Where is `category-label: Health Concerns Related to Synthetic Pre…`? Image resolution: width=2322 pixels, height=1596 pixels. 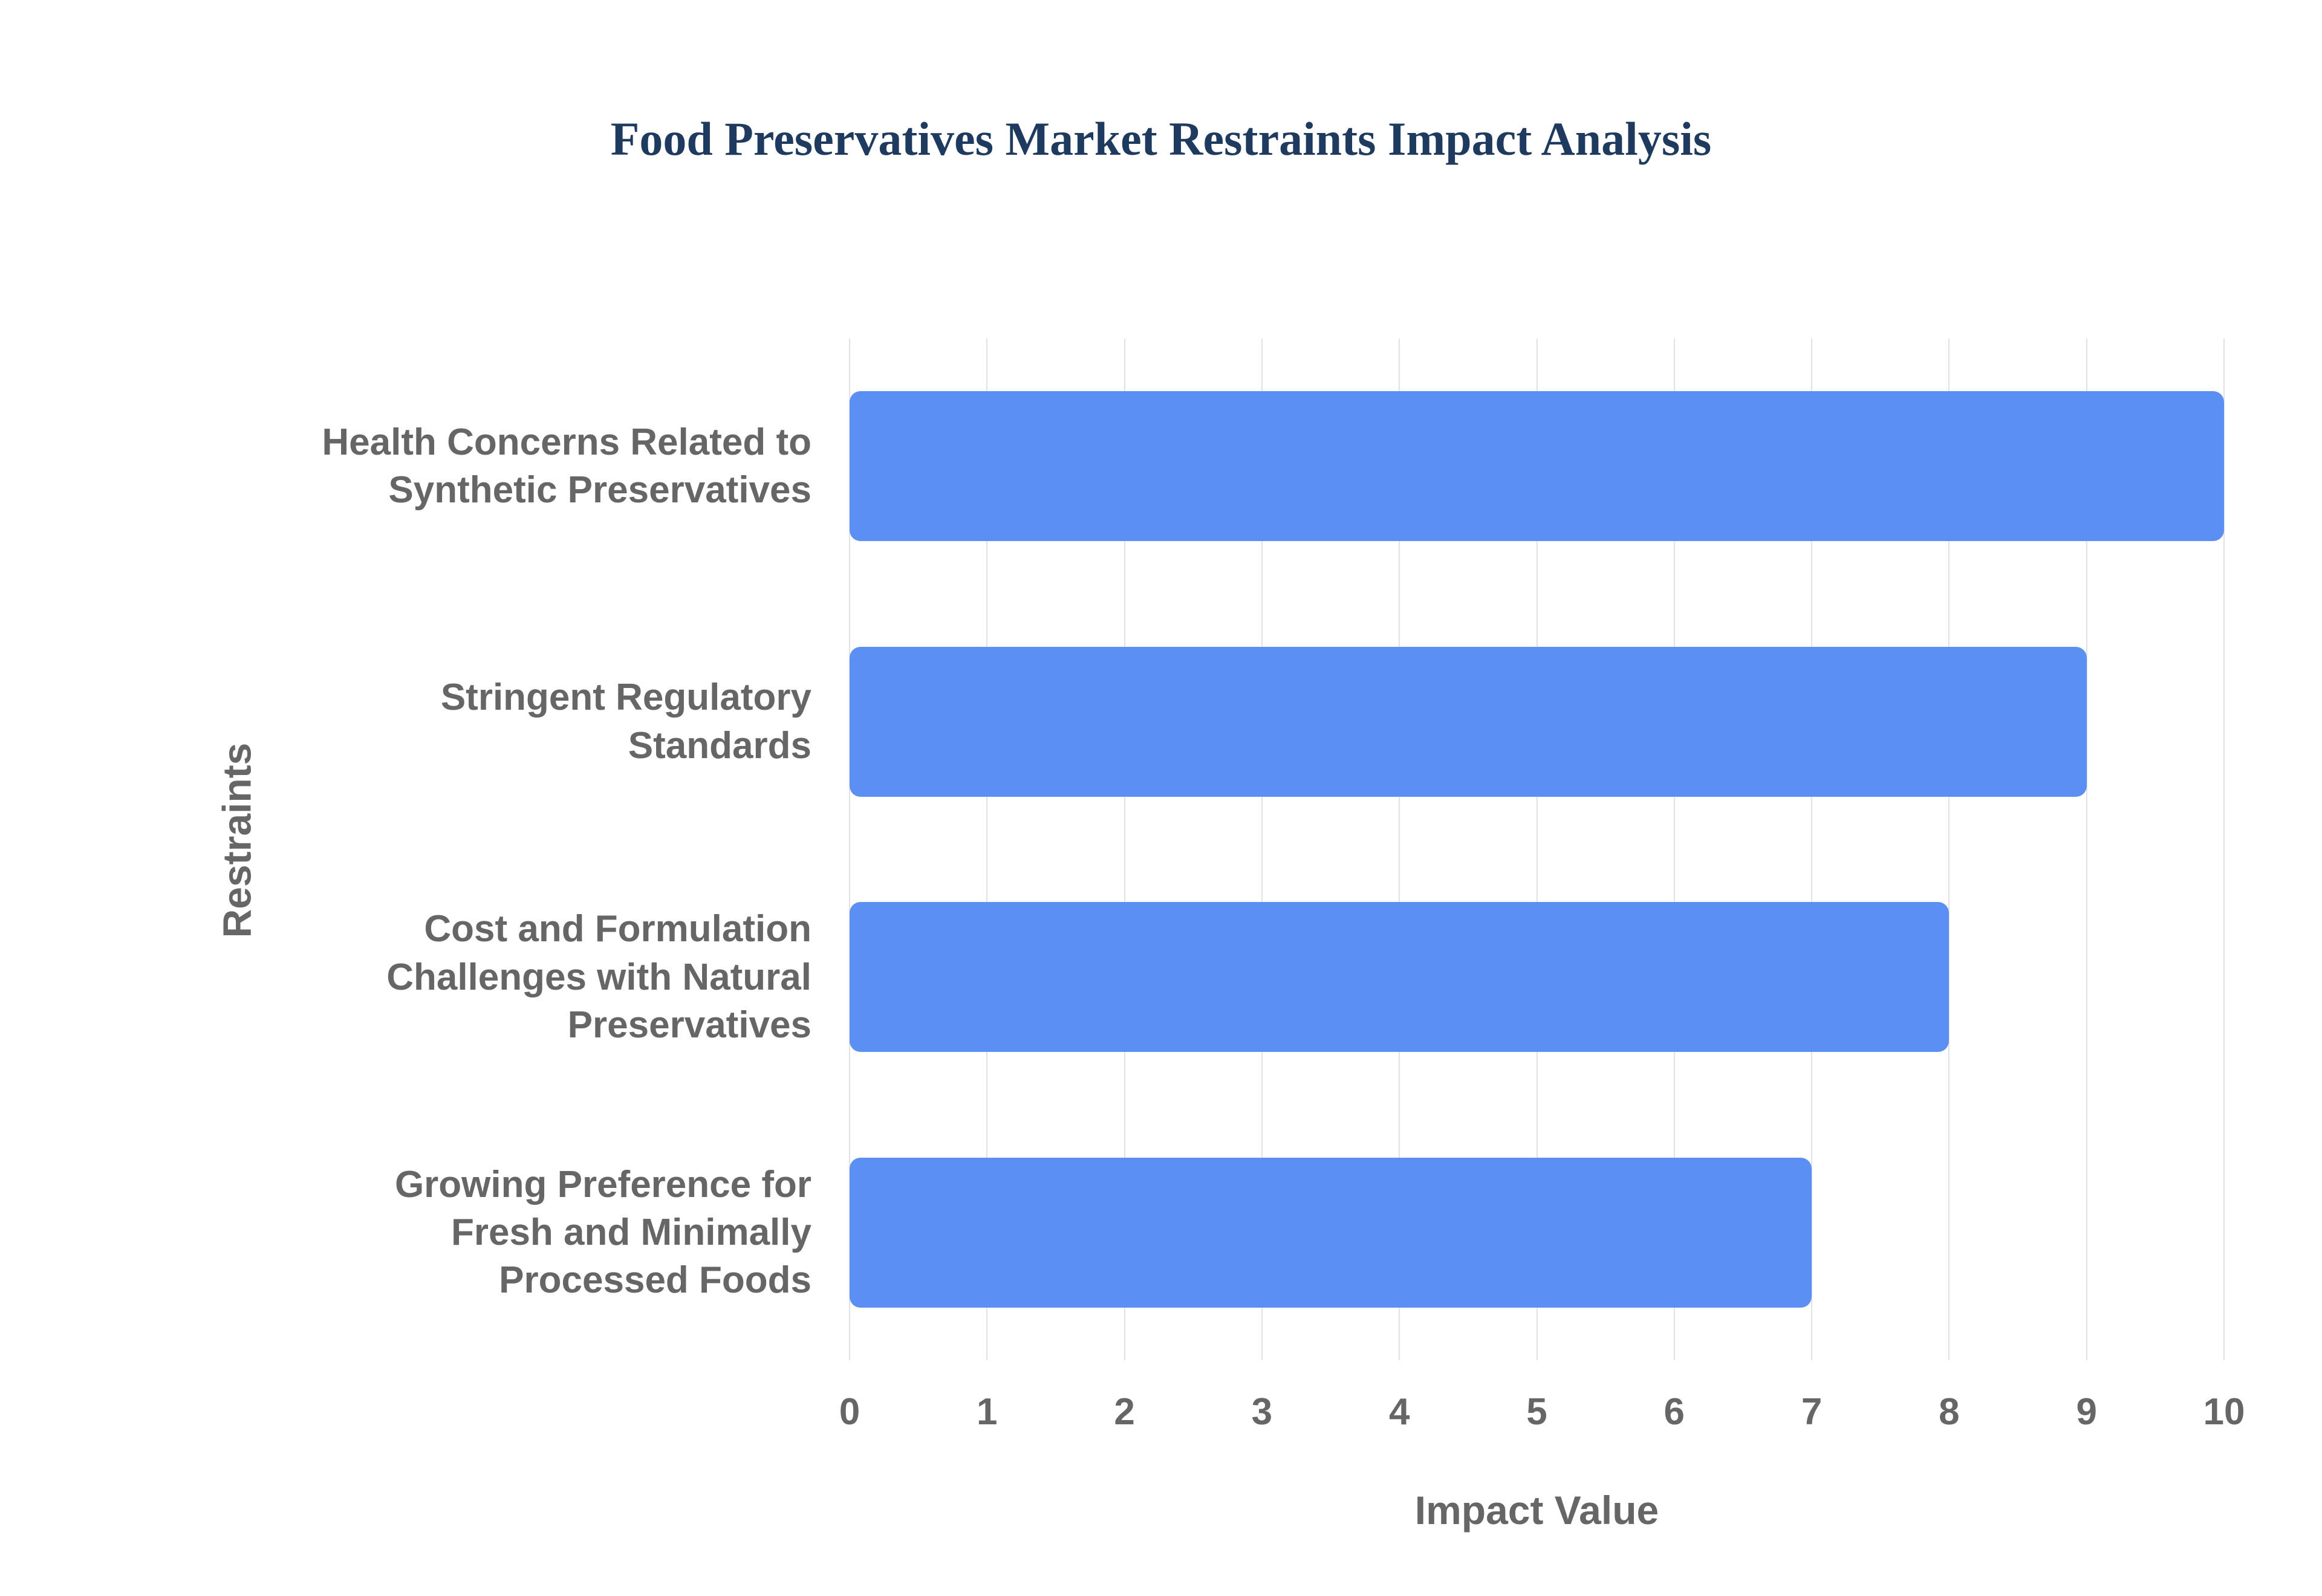 category-label: Health Concerns Related to Synthetic Pre… is located at coordinates (566, 466).